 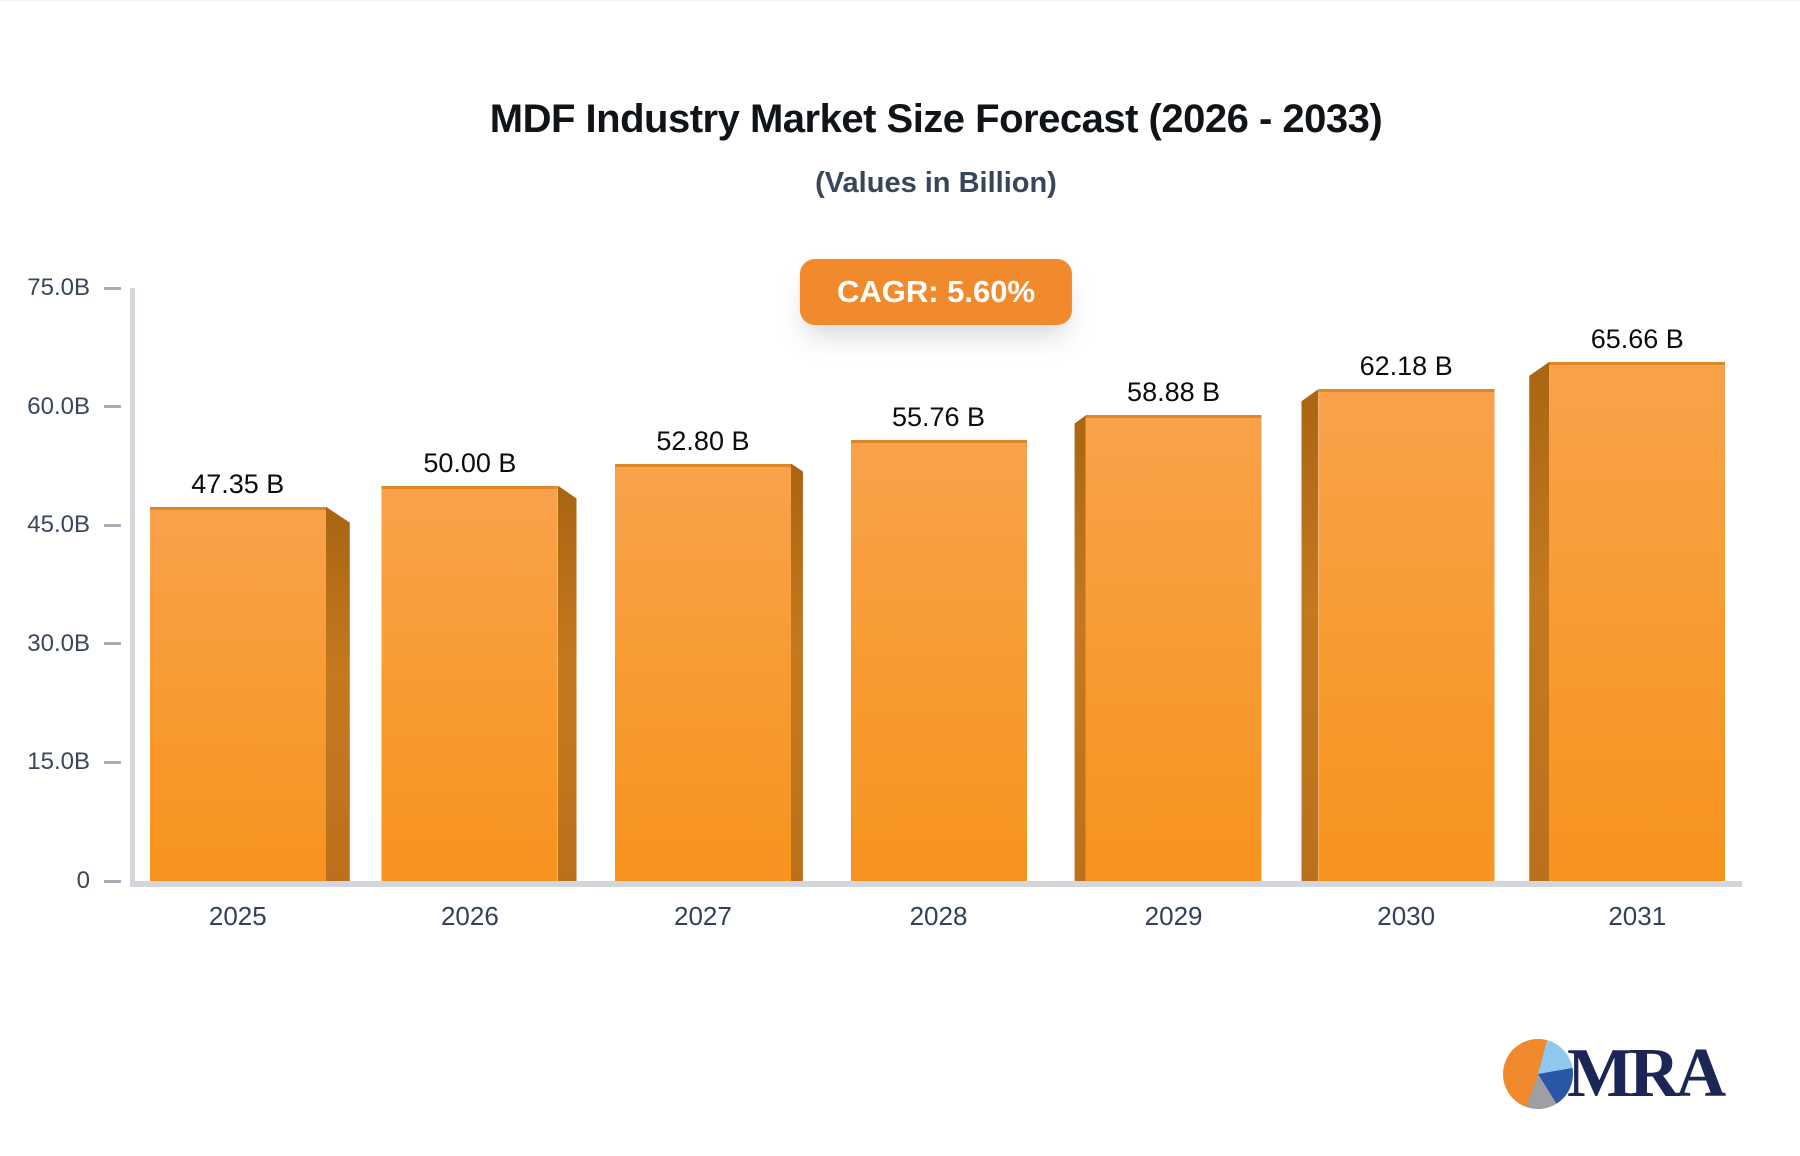 I want to click on bar: 65.66 B 2031, so click(x=1627, y=627).